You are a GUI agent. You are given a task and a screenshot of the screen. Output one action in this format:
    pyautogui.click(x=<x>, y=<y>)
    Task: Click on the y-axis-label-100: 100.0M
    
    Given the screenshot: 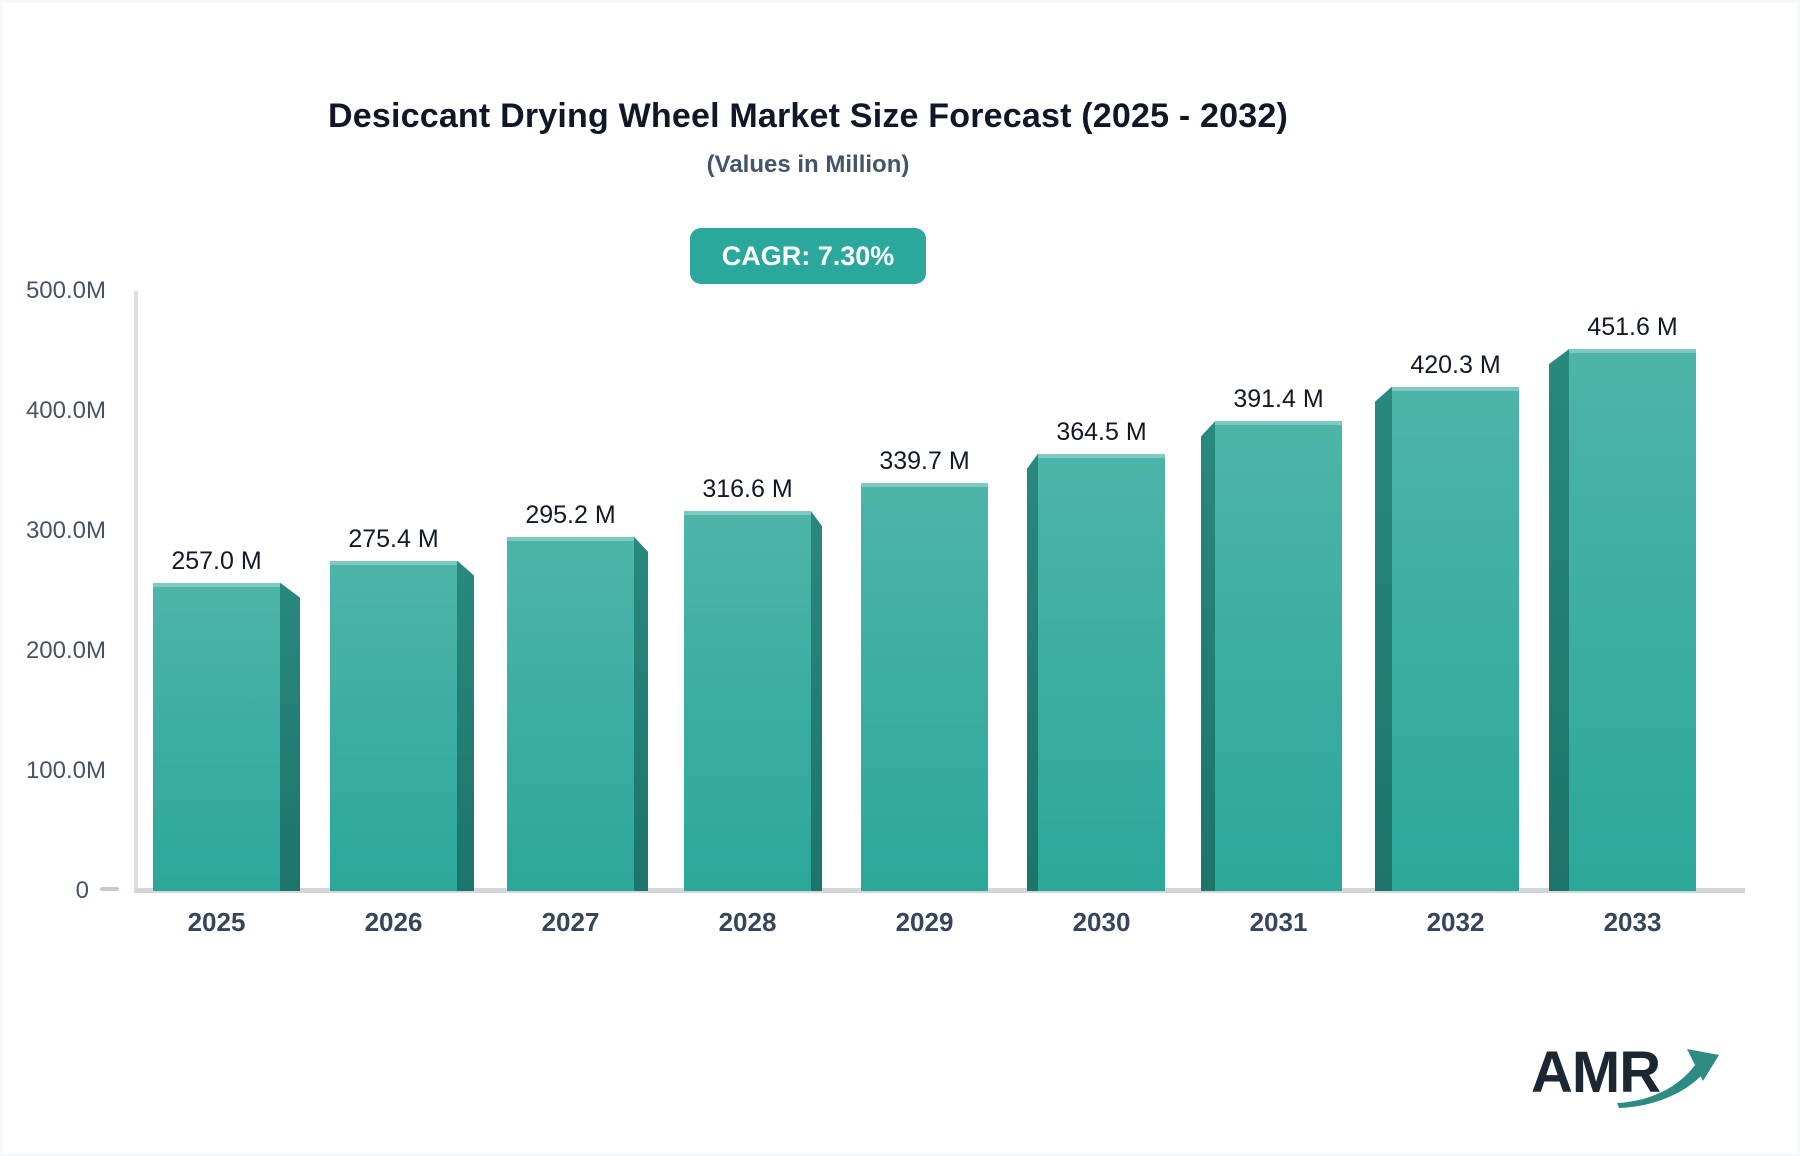 What is the action you would take?
    pyautogui.click(x=65, y=770)
    